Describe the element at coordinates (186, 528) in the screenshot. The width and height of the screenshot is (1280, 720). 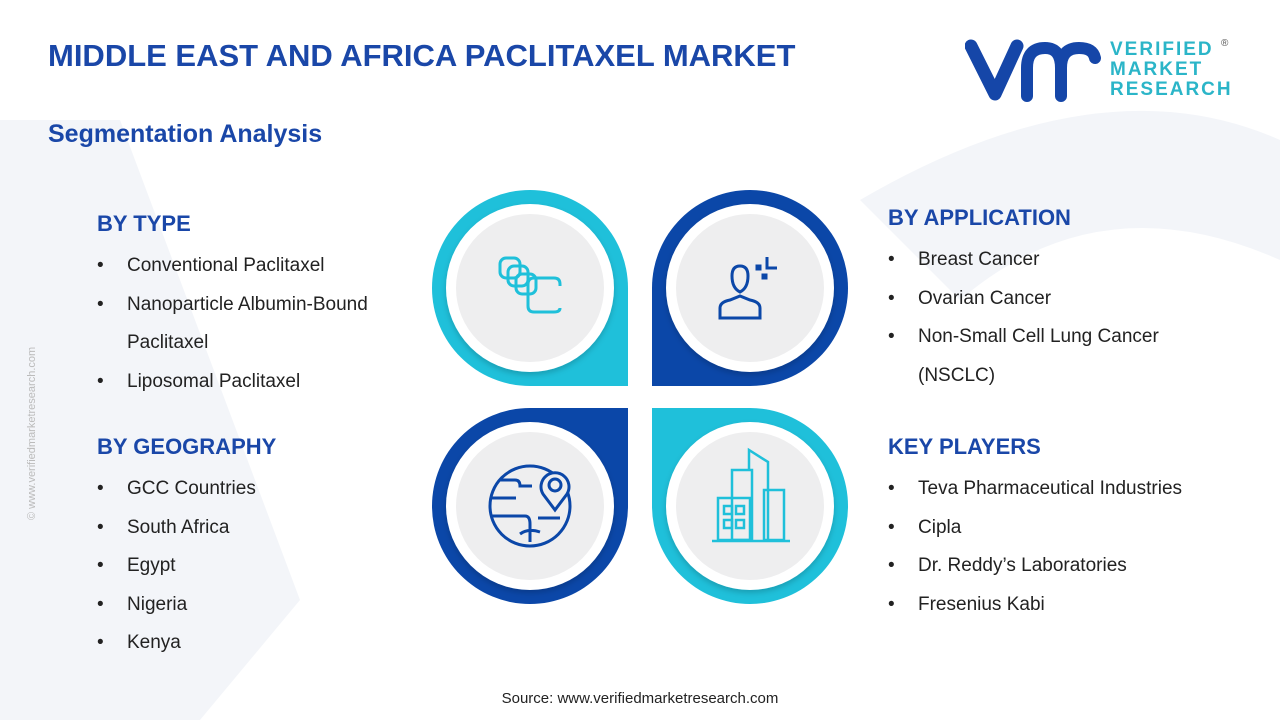
I see `list-item: South Africa` at that location.